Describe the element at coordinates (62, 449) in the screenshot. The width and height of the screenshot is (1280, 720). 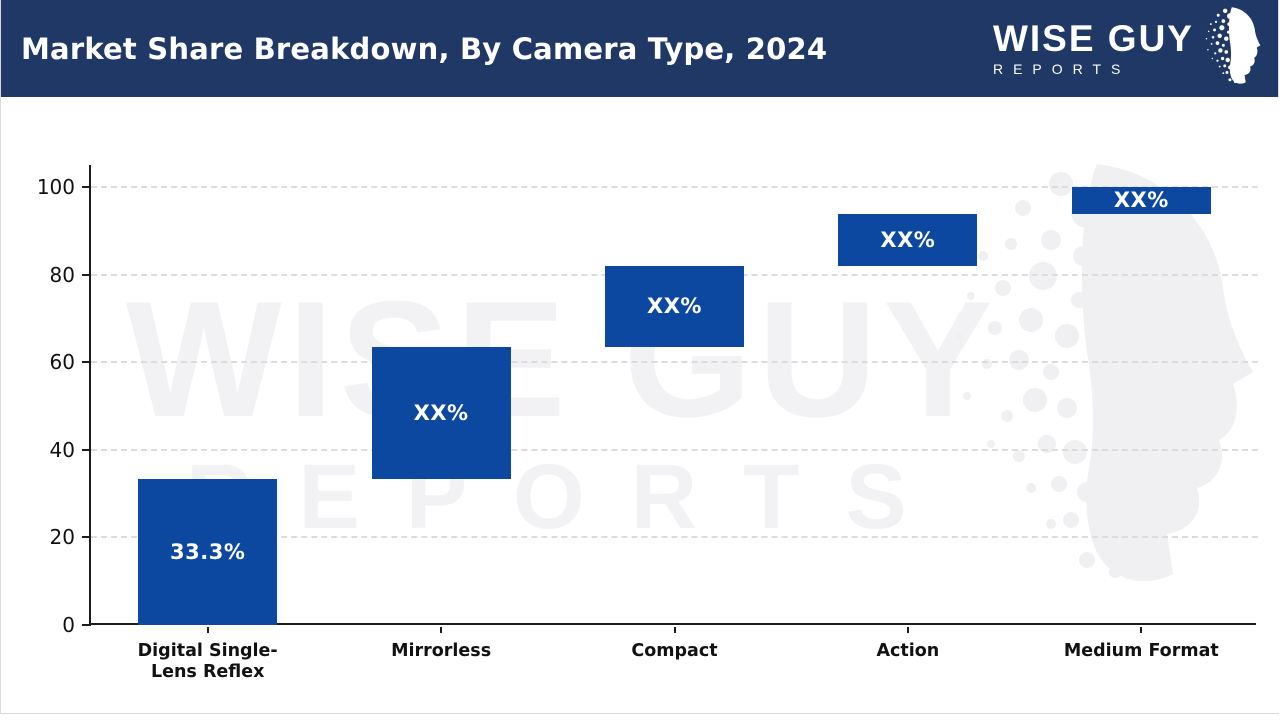
I see `y-axis-tick-label: 40` at that location.